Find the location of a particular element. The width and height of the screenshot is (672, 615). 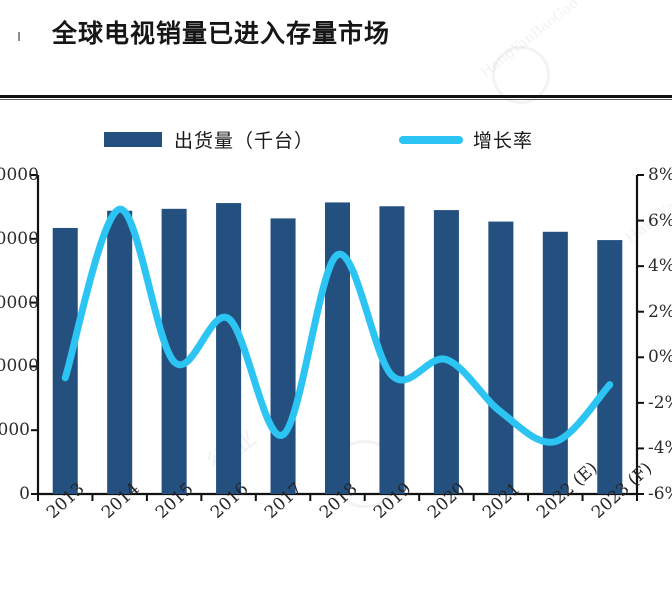

title-divider-thin is located at coordinates (336, 99).